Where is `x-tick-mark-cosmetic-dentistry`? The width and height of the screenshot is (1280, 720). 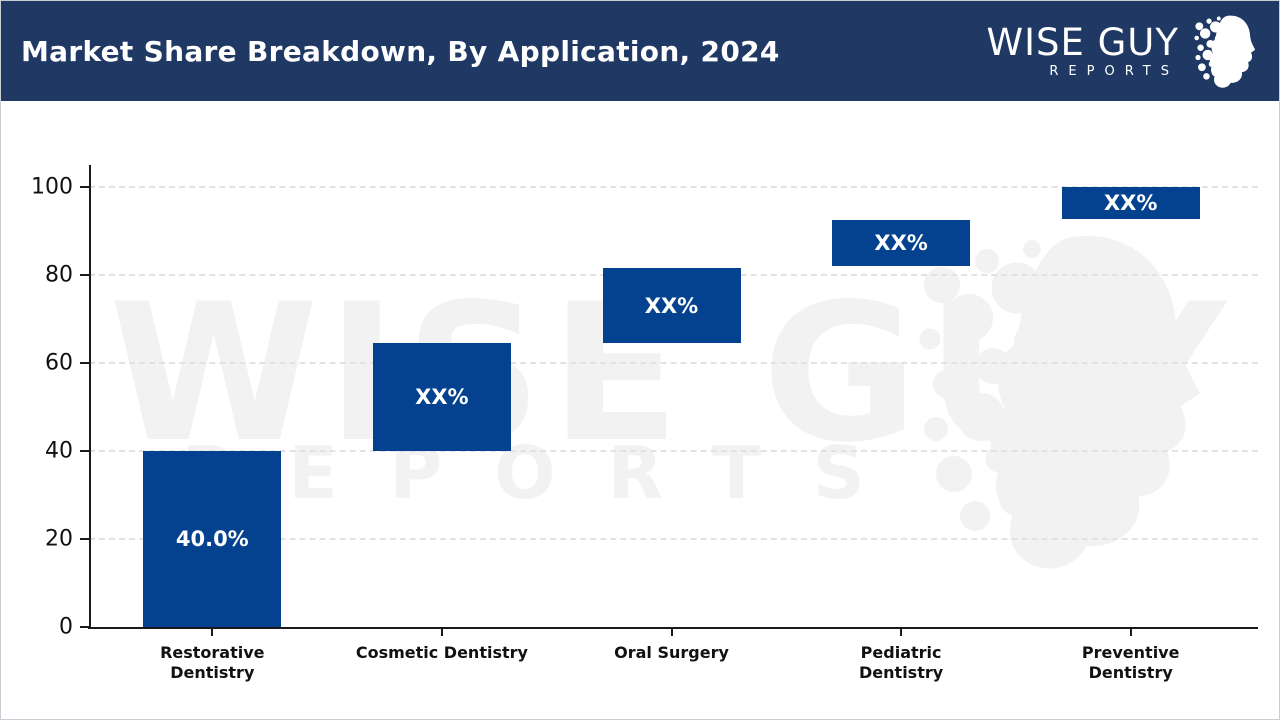 x-tick-mark-cosmetic-dentistry is located at coordinates (441, 631).